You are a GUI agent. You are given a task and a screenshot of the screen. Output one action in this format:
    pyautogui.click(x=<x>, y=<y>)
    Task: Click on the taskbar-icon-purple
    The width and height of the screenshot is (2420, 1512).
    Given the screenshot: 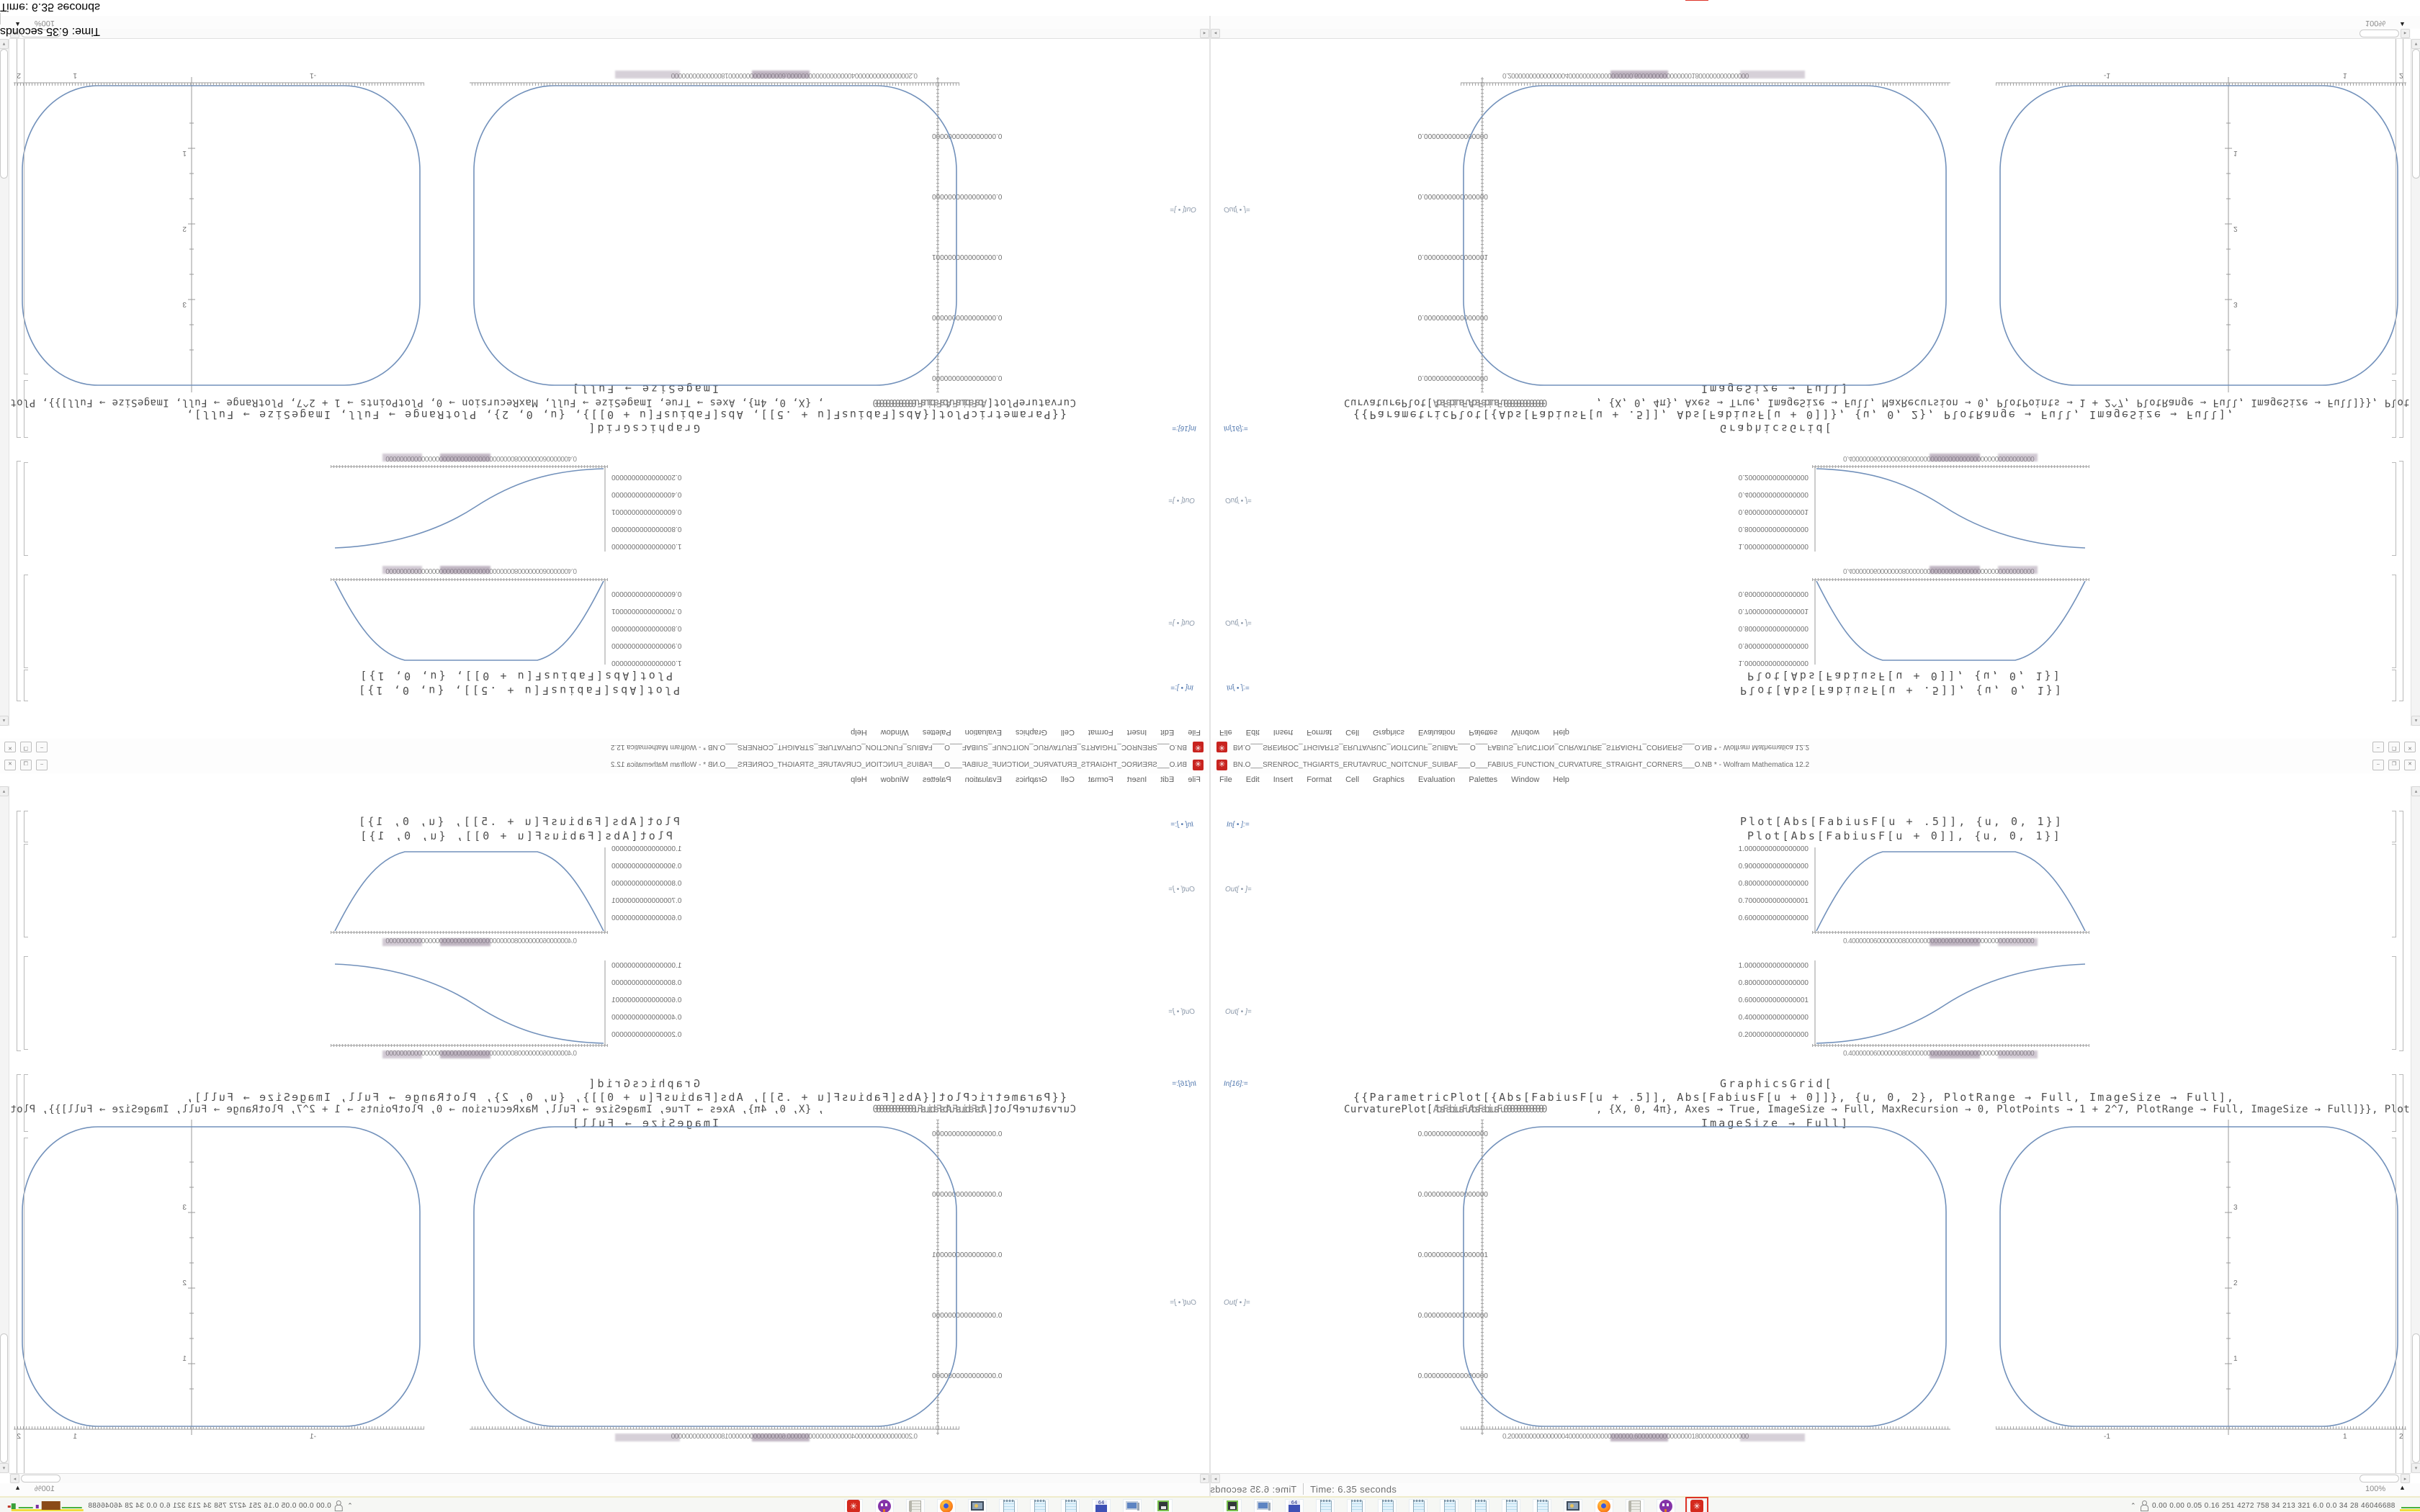 What is the action you would take?
    pyautogui.click(x=1666, y=1505)
    